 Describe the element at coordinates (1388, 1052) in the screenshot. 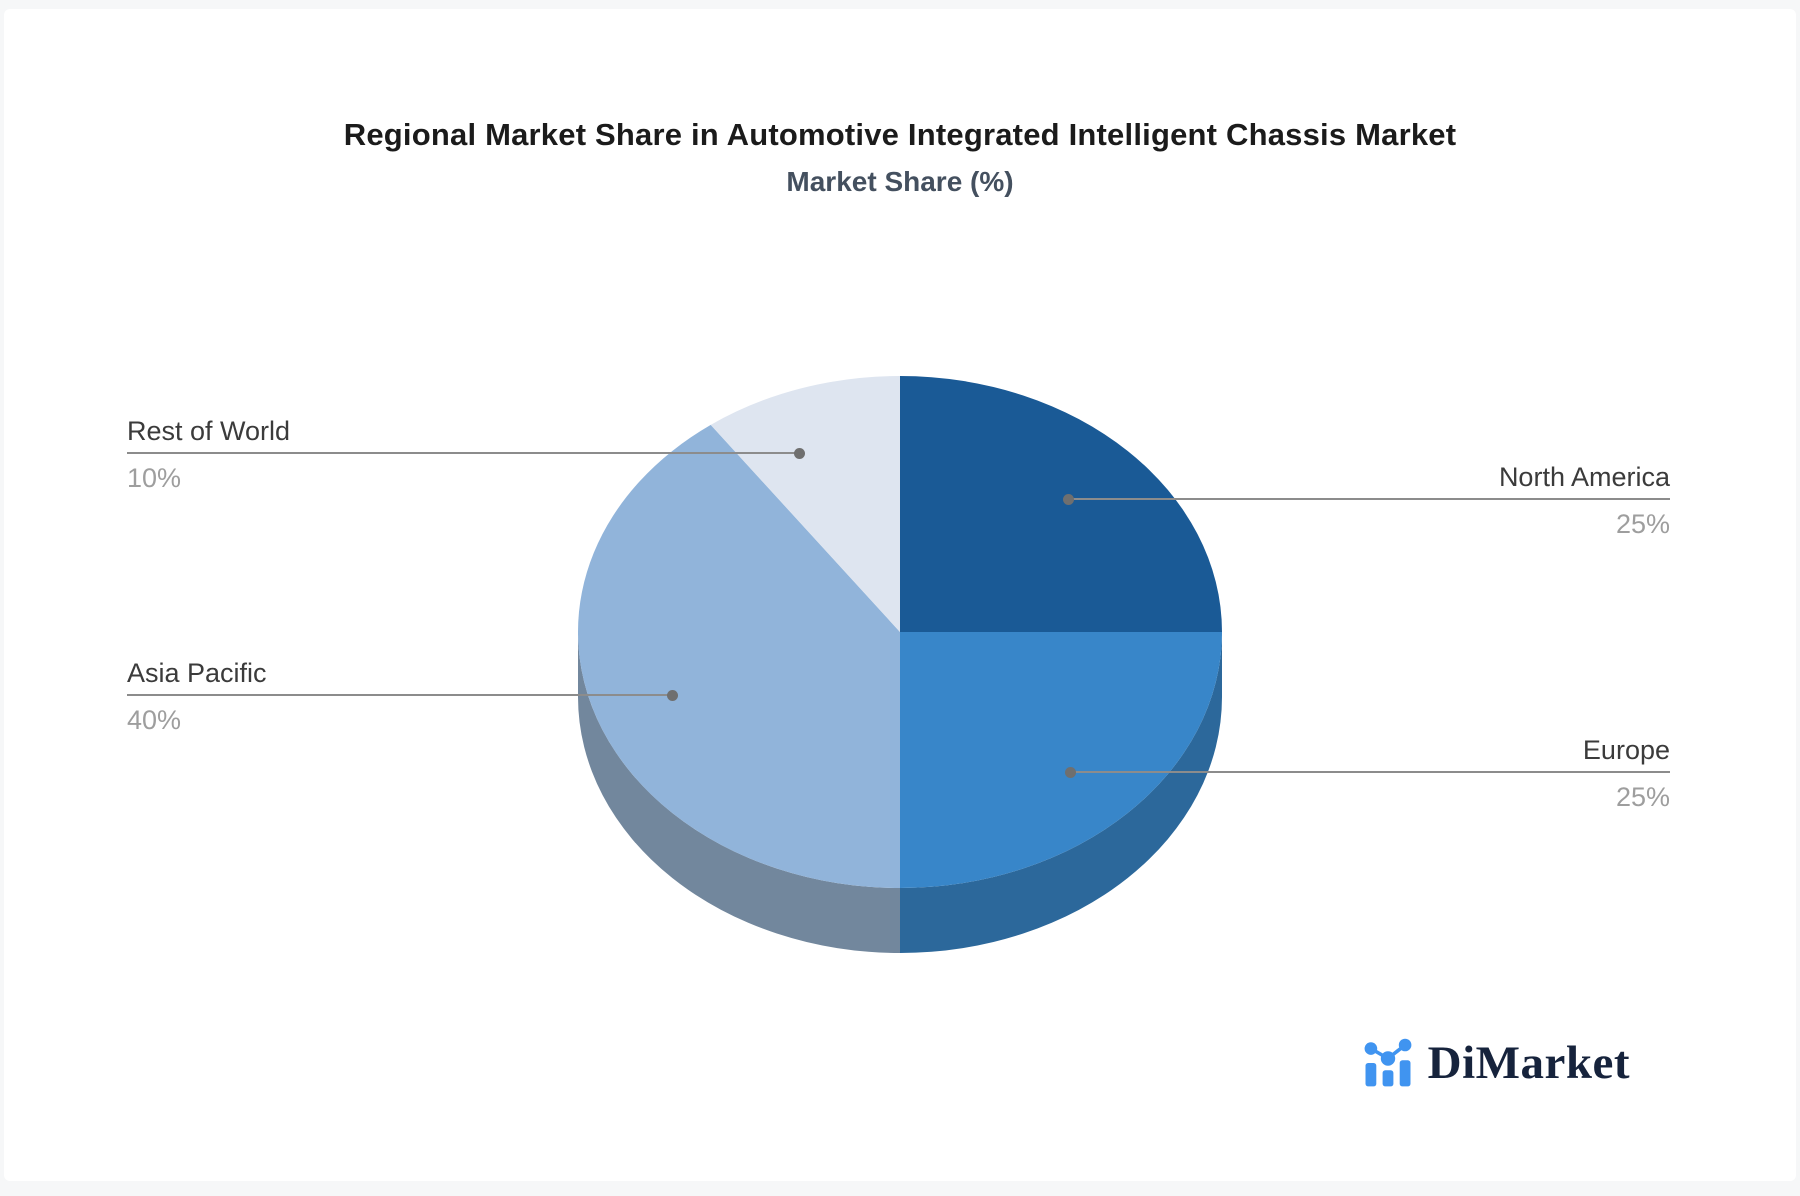

I see `logo-dots` at that location.